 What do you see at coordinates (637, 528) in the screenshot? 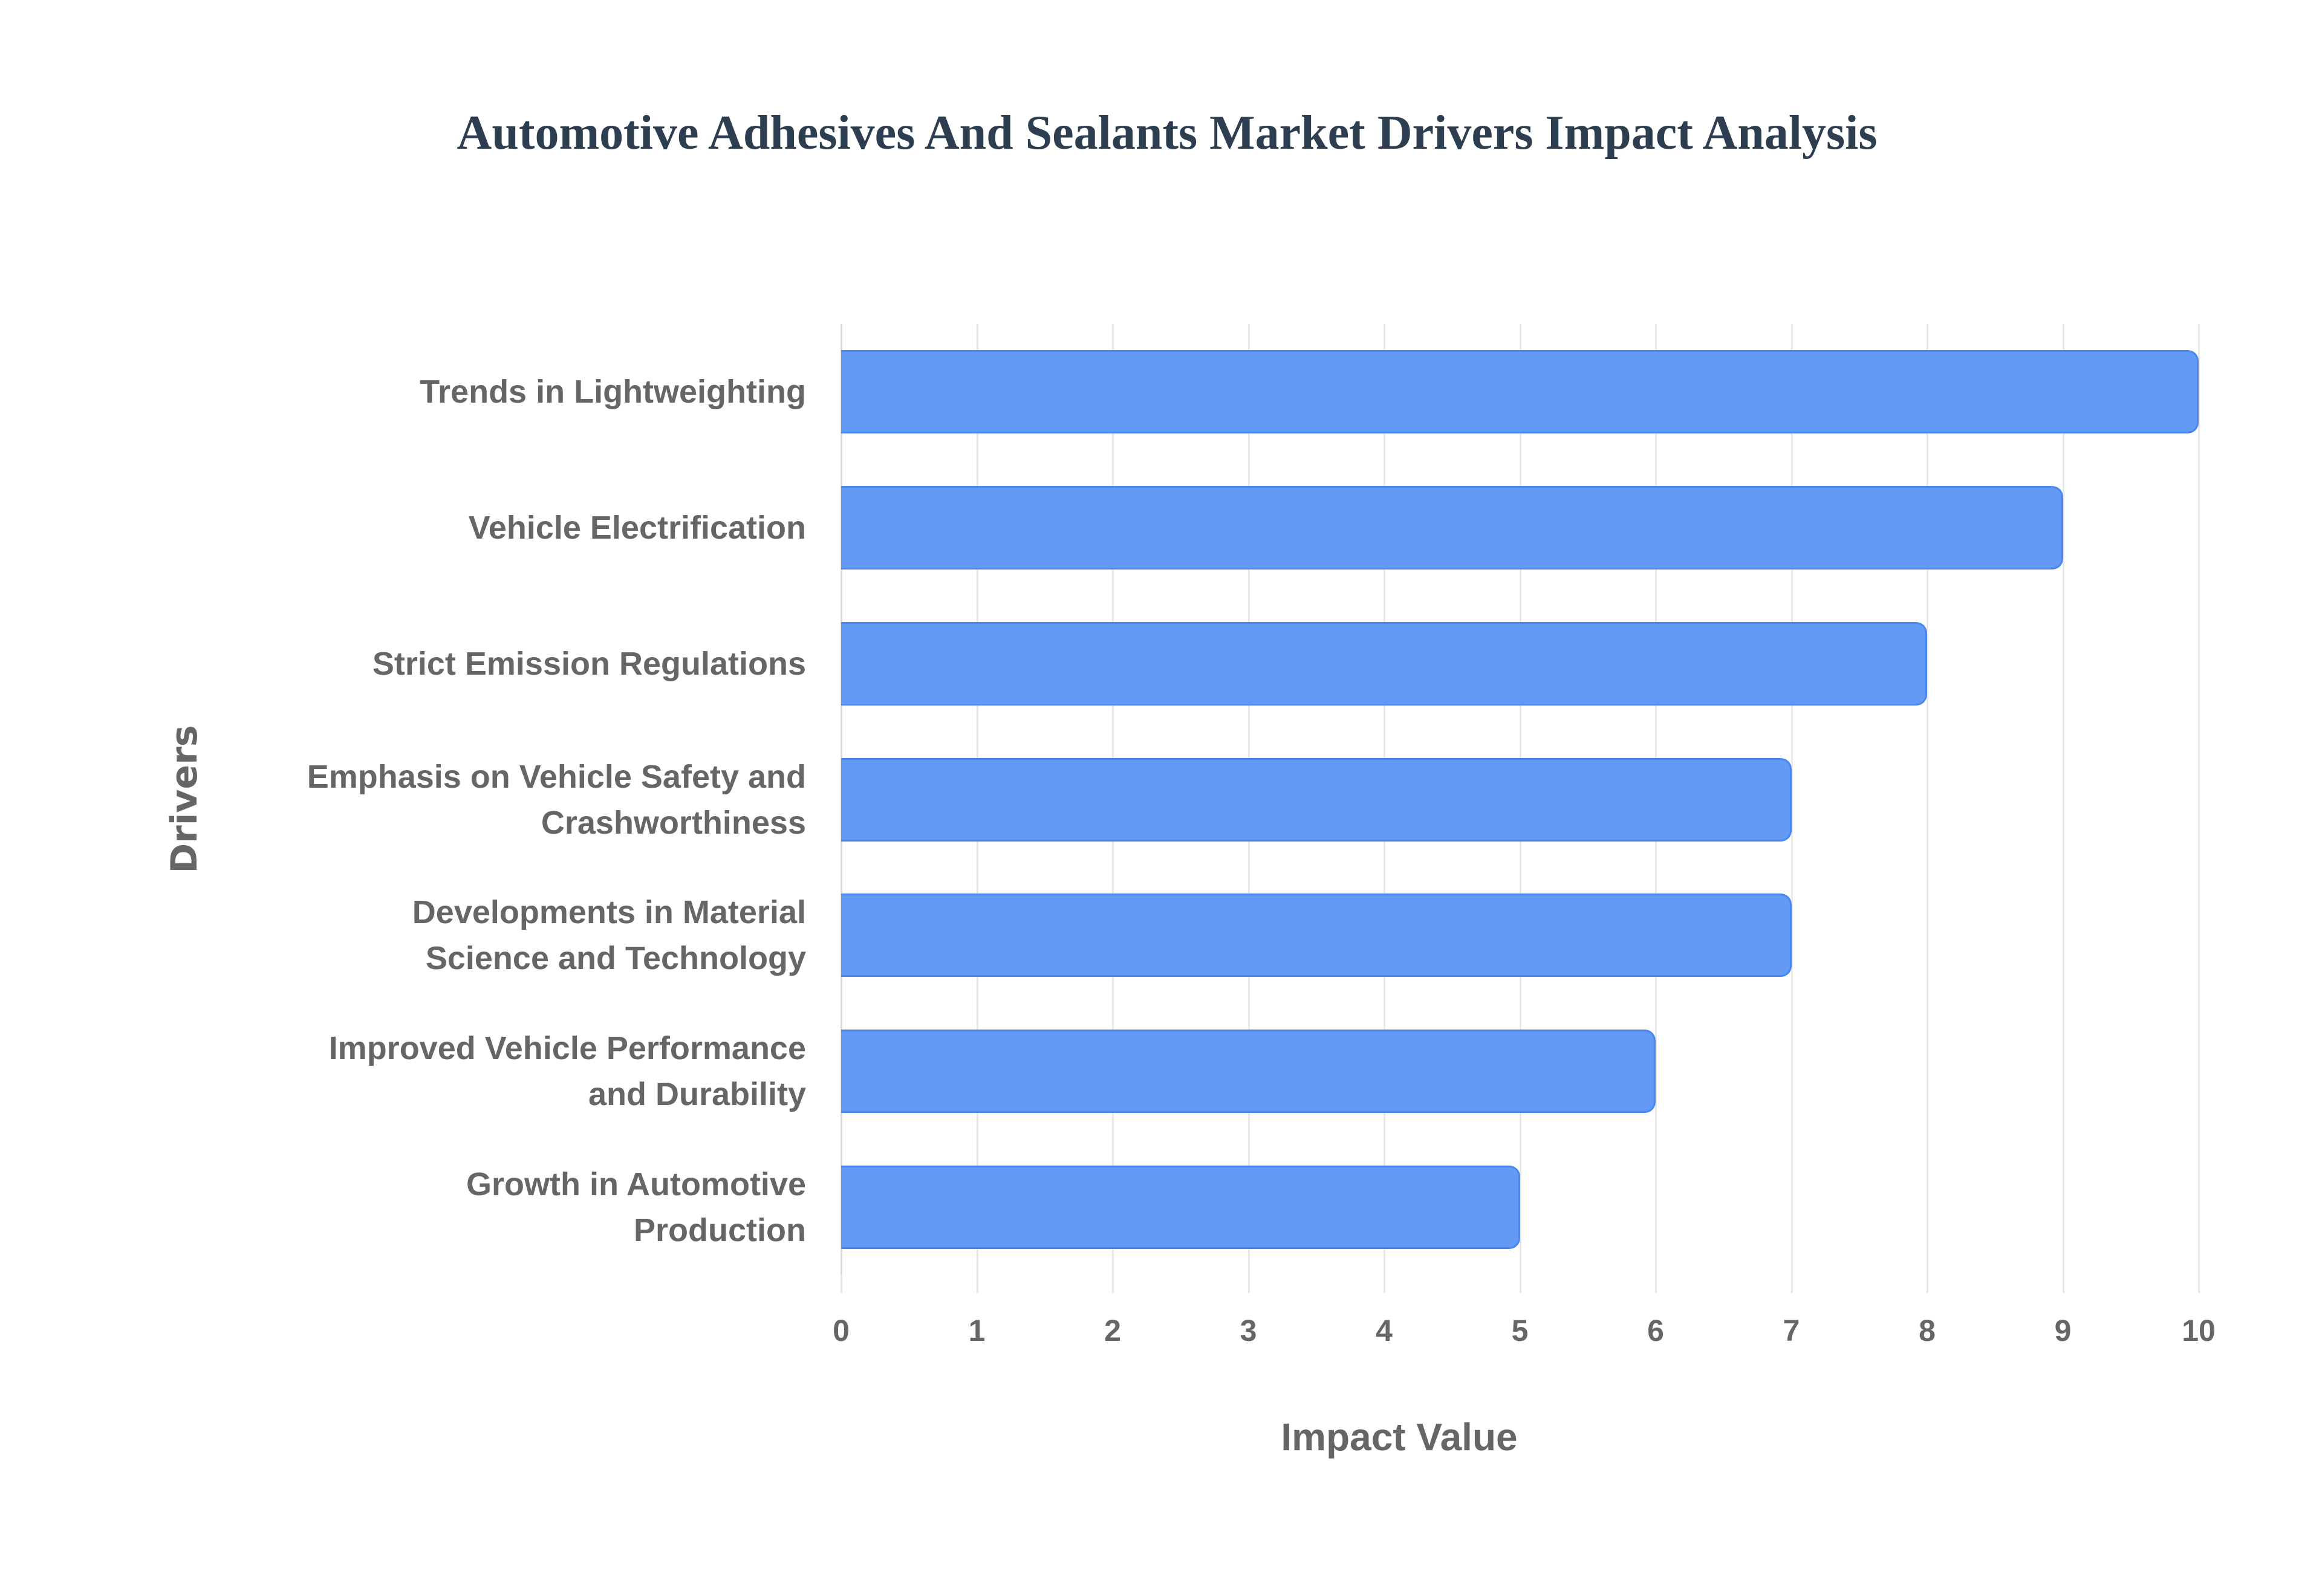
I see `y-tick-label-line: Vehicle Electrification` at bounding box center [637, 528].